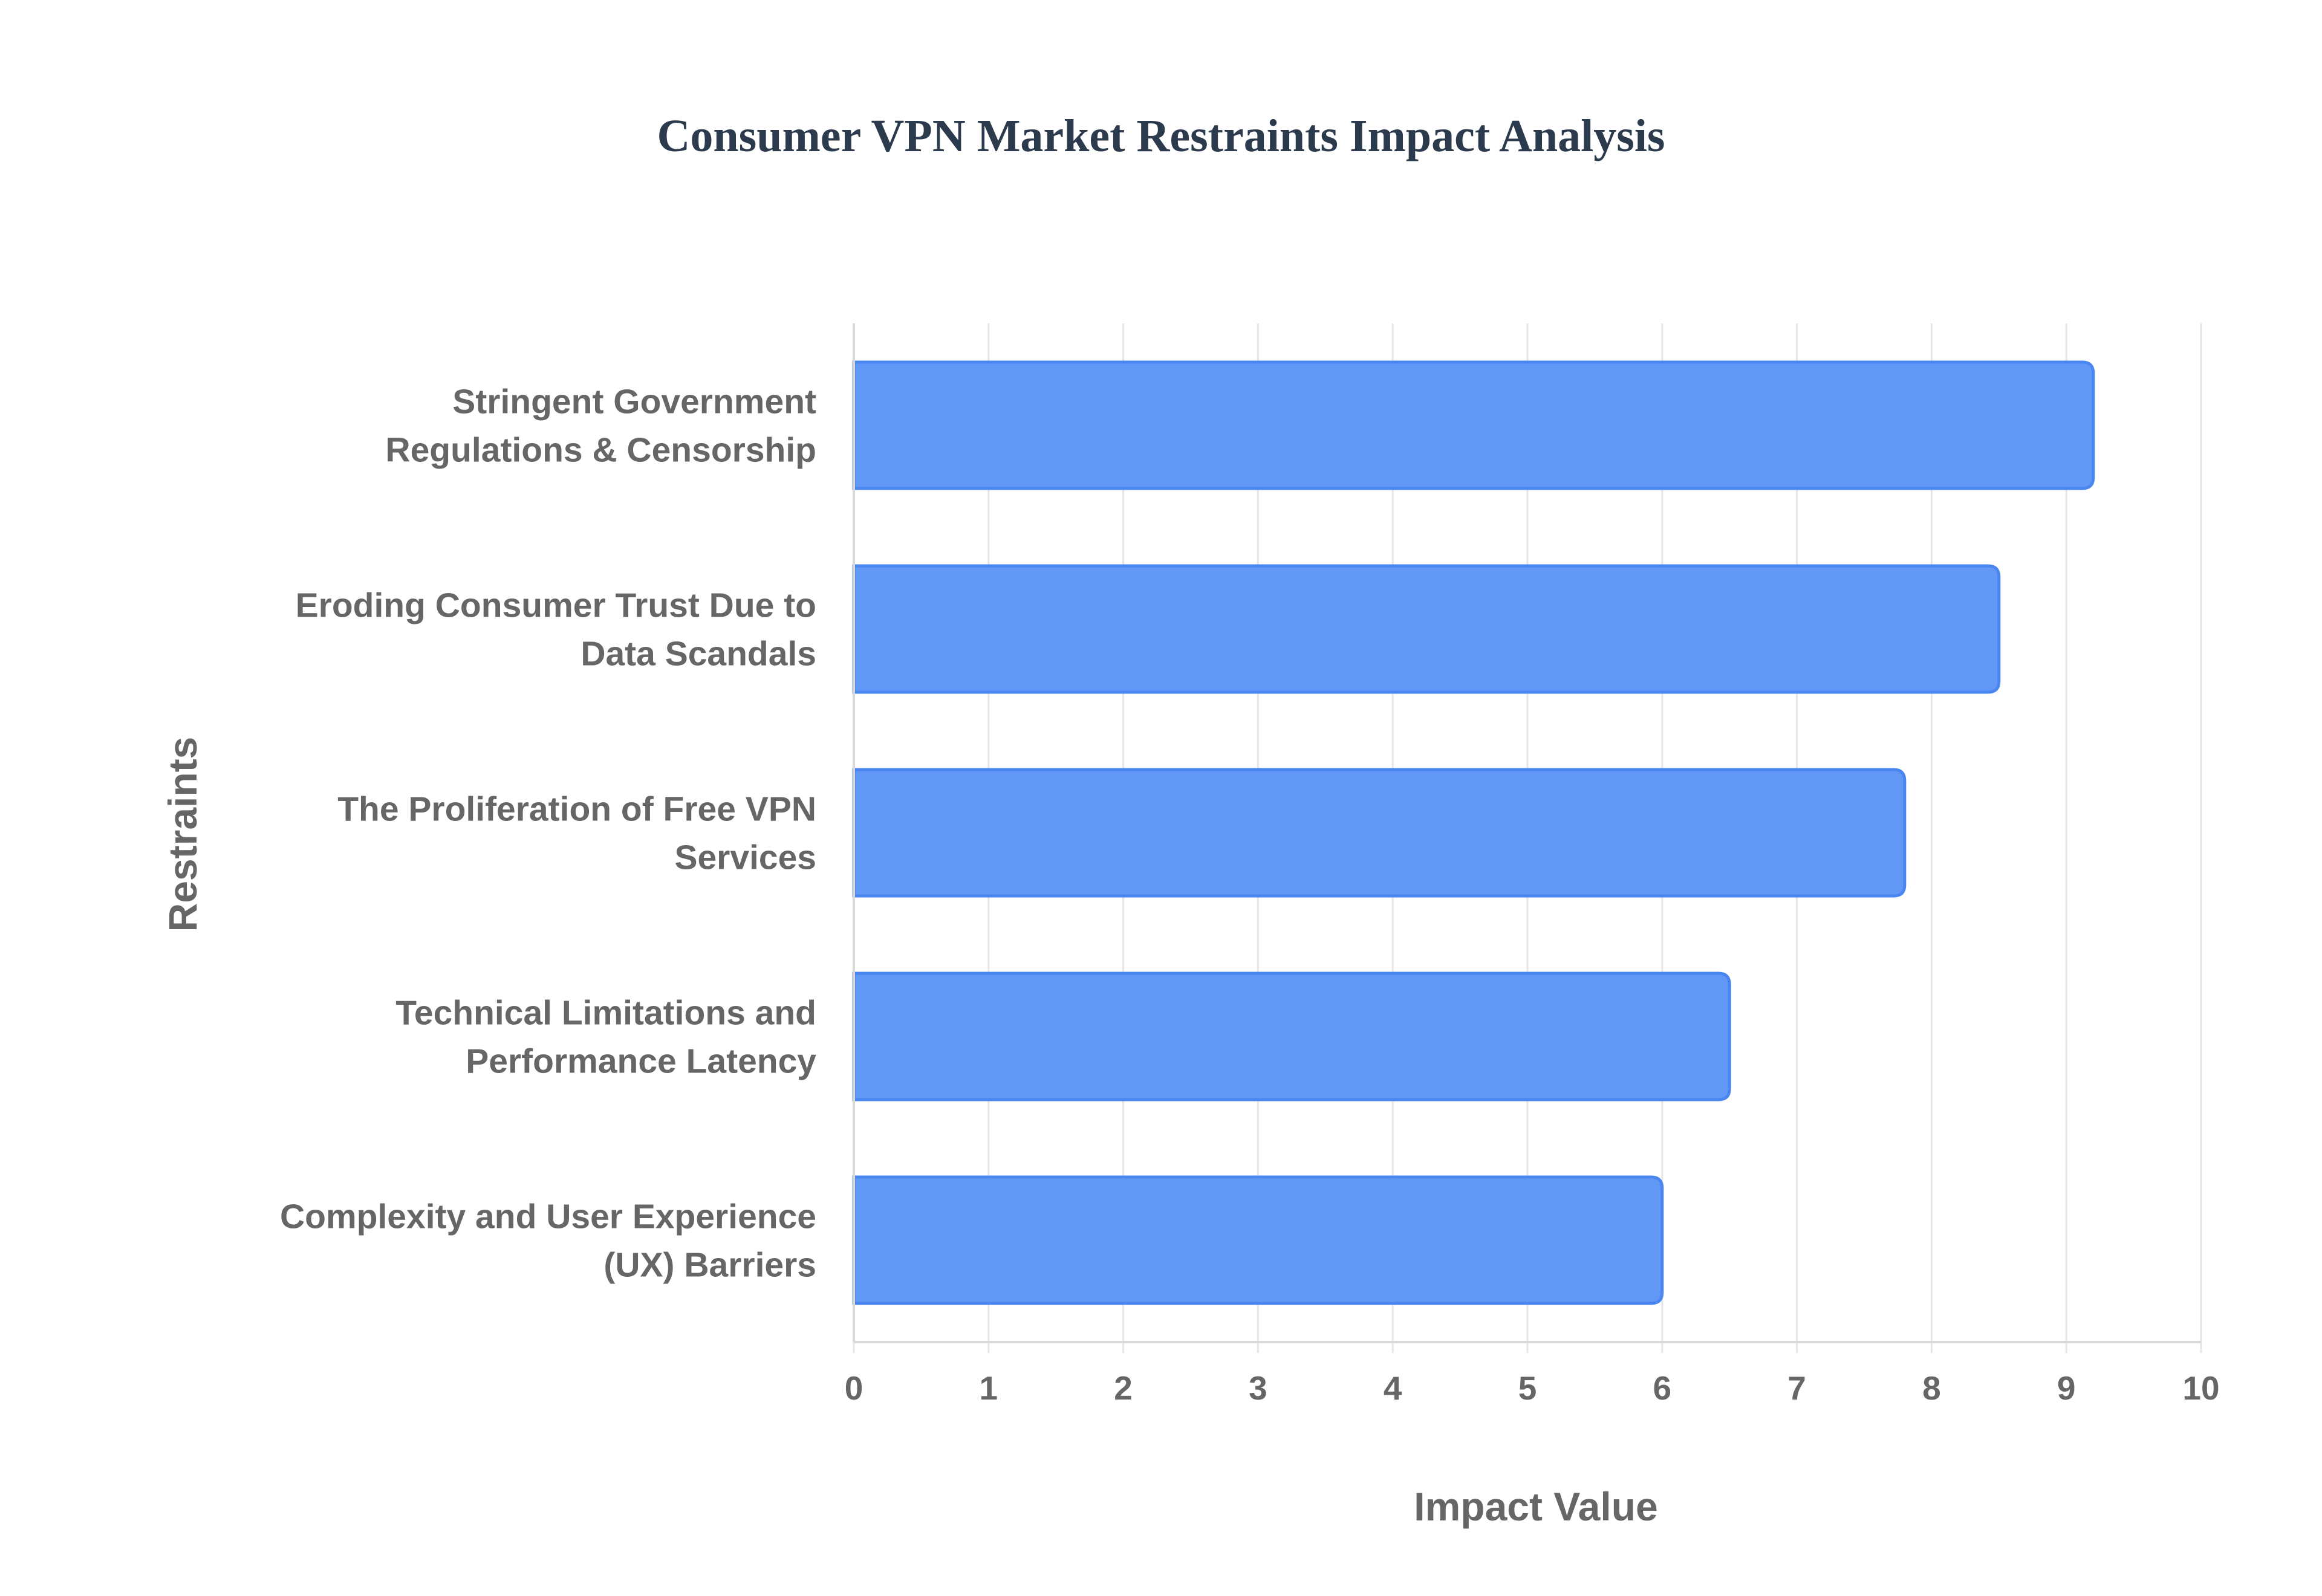  I want to click on category-label-line: (UX) Barriers, so click(709, 1265).